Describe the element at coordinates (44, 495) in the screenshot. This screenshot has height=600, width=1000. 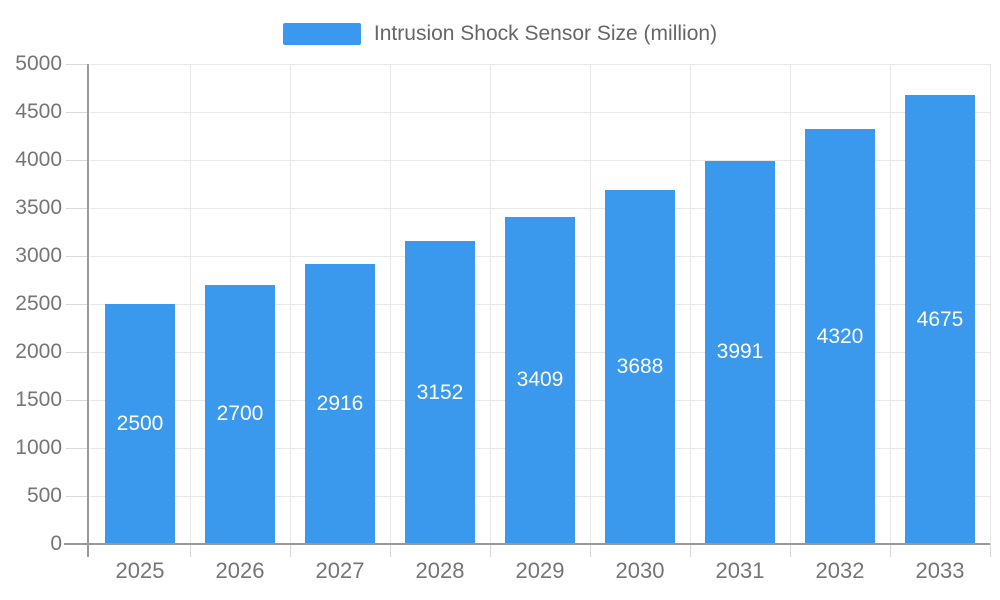
I see `y-axis-tick-label: 500` at that location.